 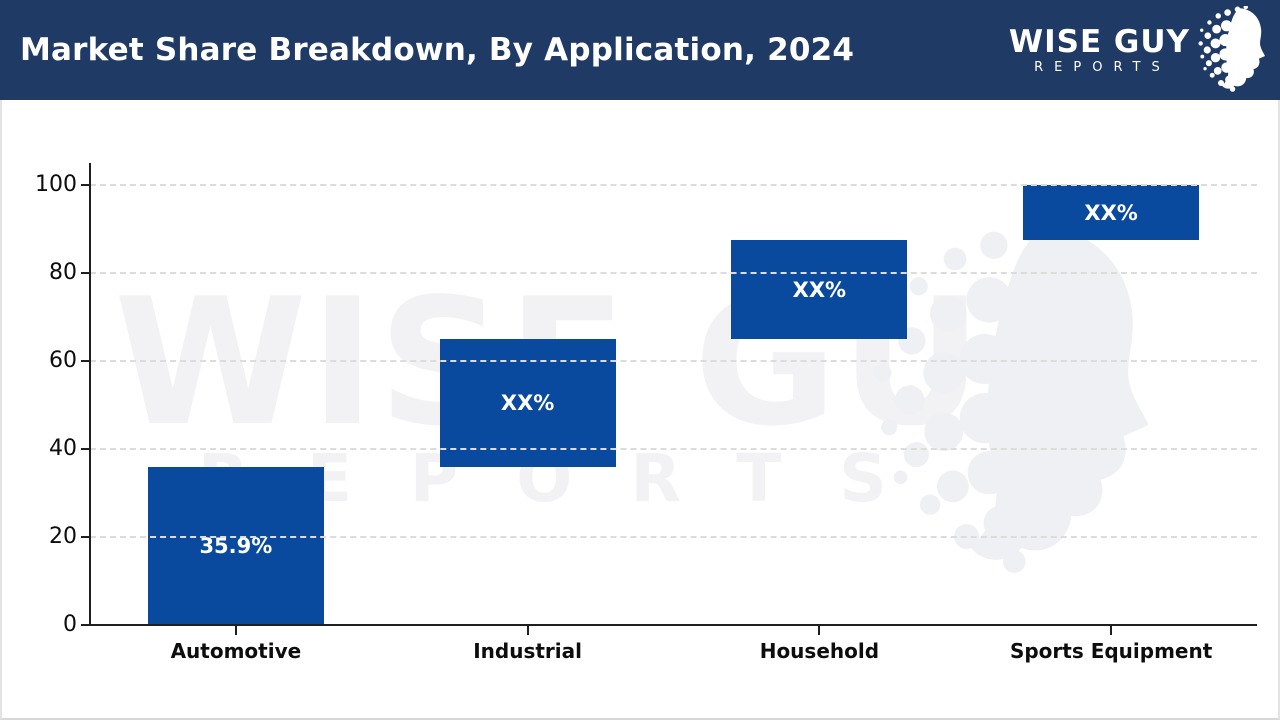 I want to click on gridline-y100, so click(x=673, y=185).